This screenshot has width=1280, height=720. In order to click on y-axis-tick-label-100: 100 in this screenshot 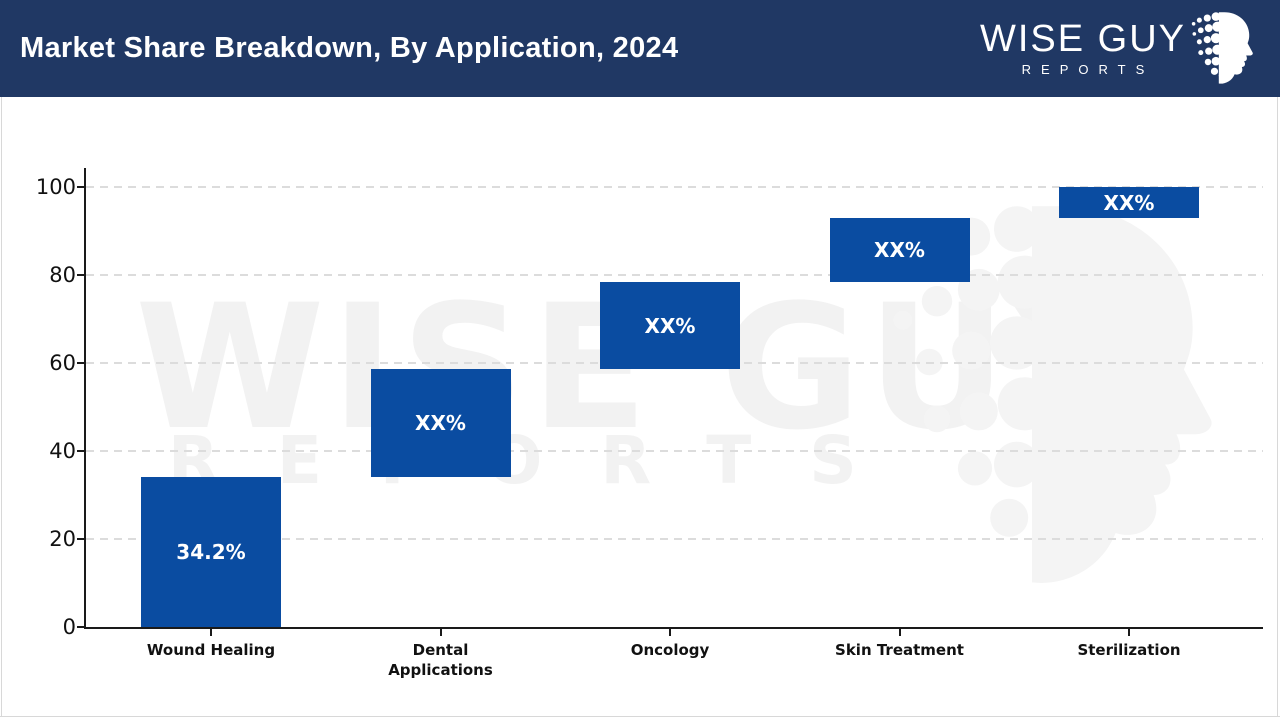, I will do `click(55, 187)`.